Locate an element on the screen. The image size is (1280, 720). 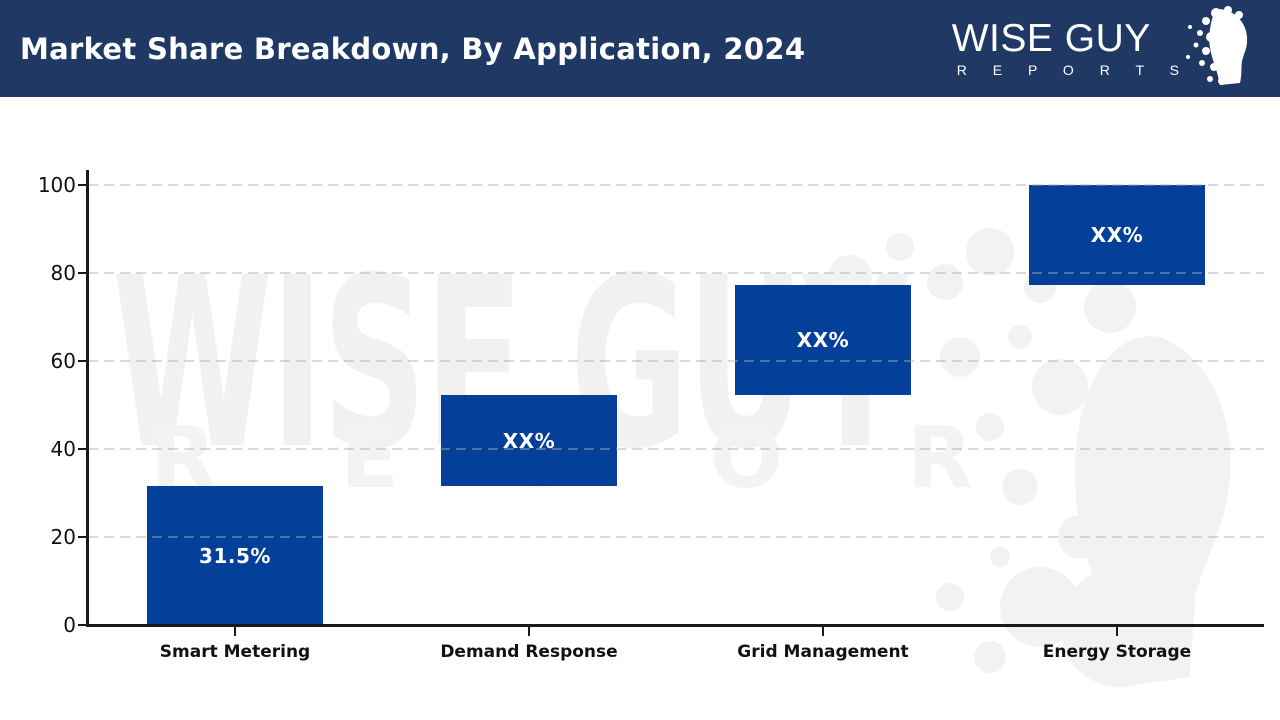
wise-guy-reports-logo: WISE GUY R E P O R T S is located at coordinates (1103, 49).